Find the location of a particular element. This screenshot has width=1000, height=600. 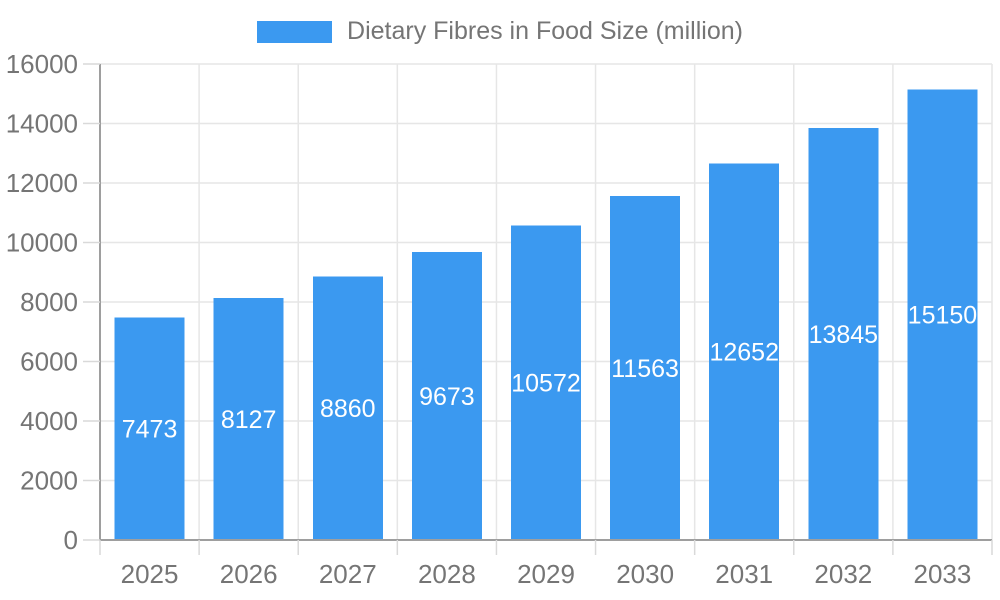

x-axis-tick-label: 2033 is located at coordinates (943, 574).